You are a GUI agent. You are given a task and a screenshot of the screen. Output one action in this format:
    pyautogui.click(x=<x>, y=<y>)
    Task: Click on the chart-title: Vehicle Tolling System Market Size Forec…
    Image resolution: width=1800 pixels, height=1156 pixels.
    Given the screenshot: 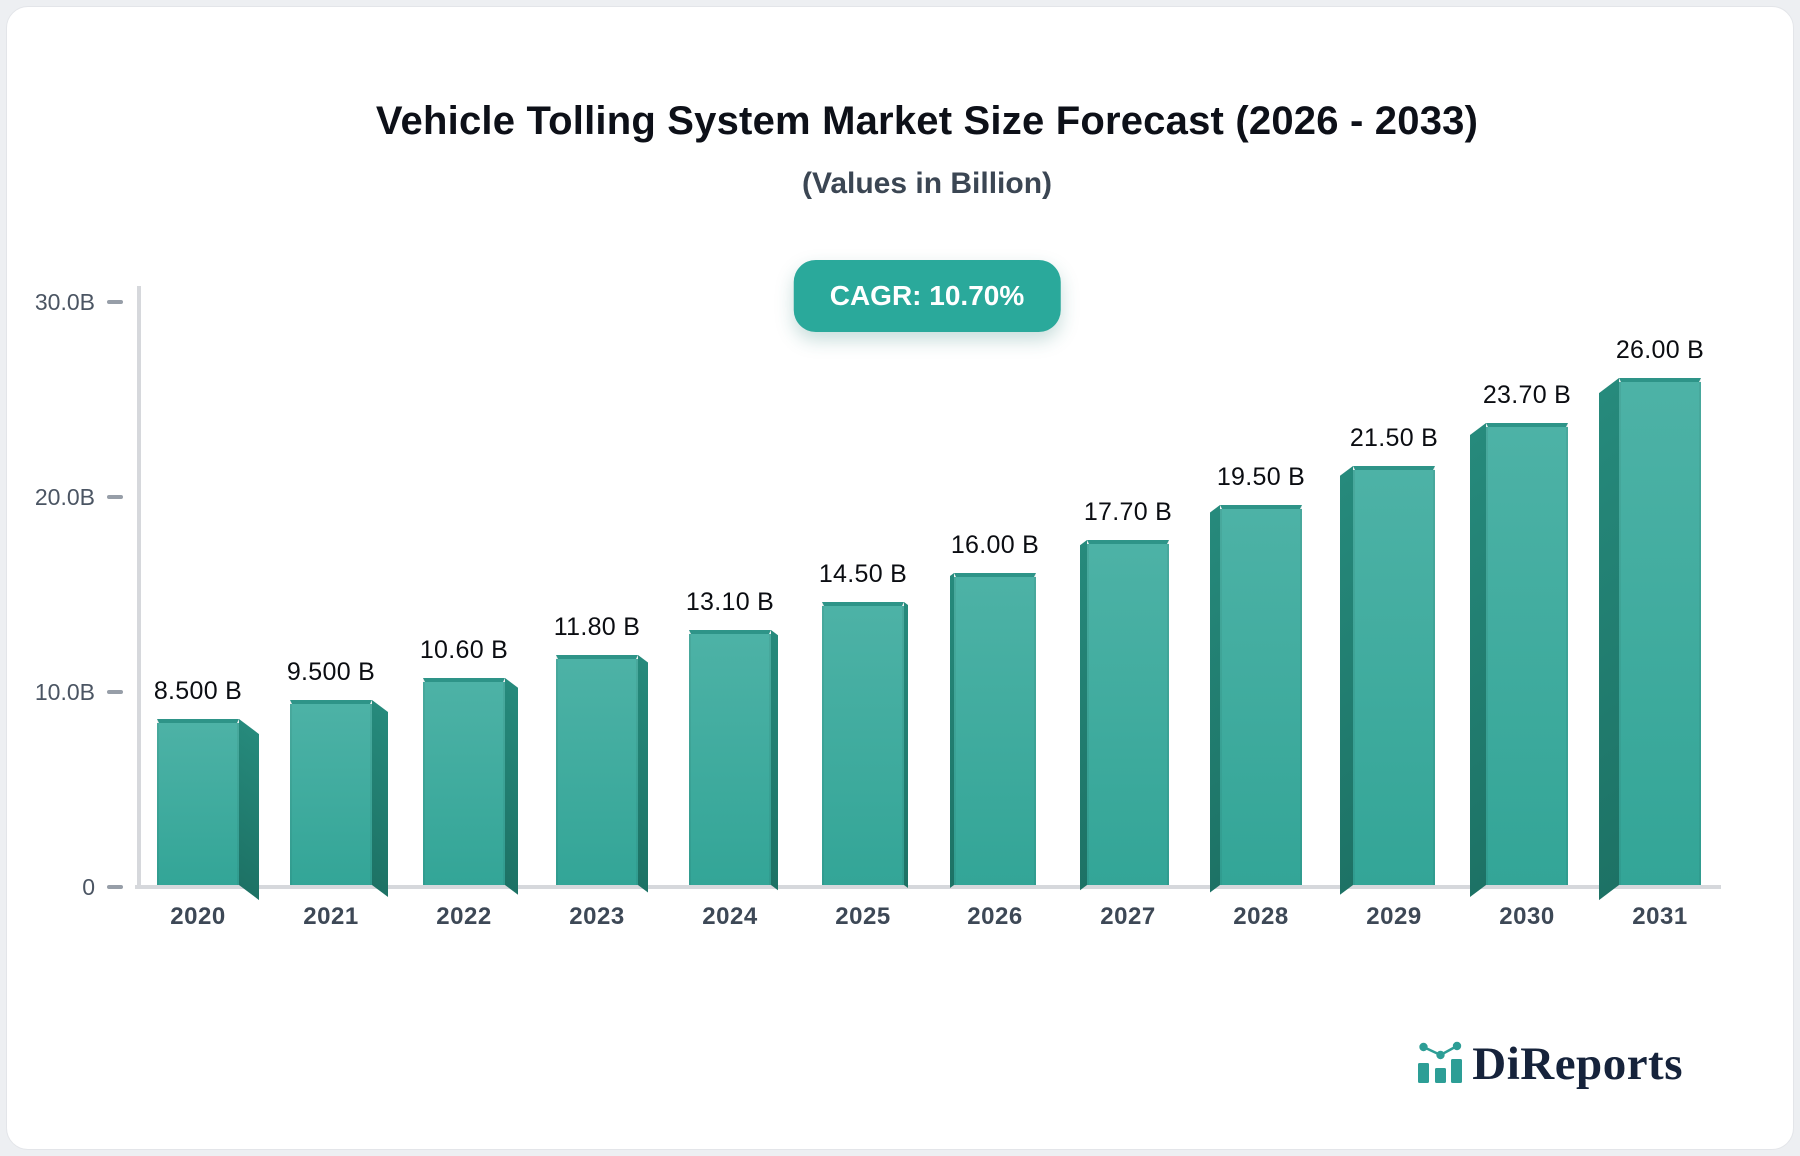 What is the action you would take?
    pyautogui.click(x=927, y=121)
    